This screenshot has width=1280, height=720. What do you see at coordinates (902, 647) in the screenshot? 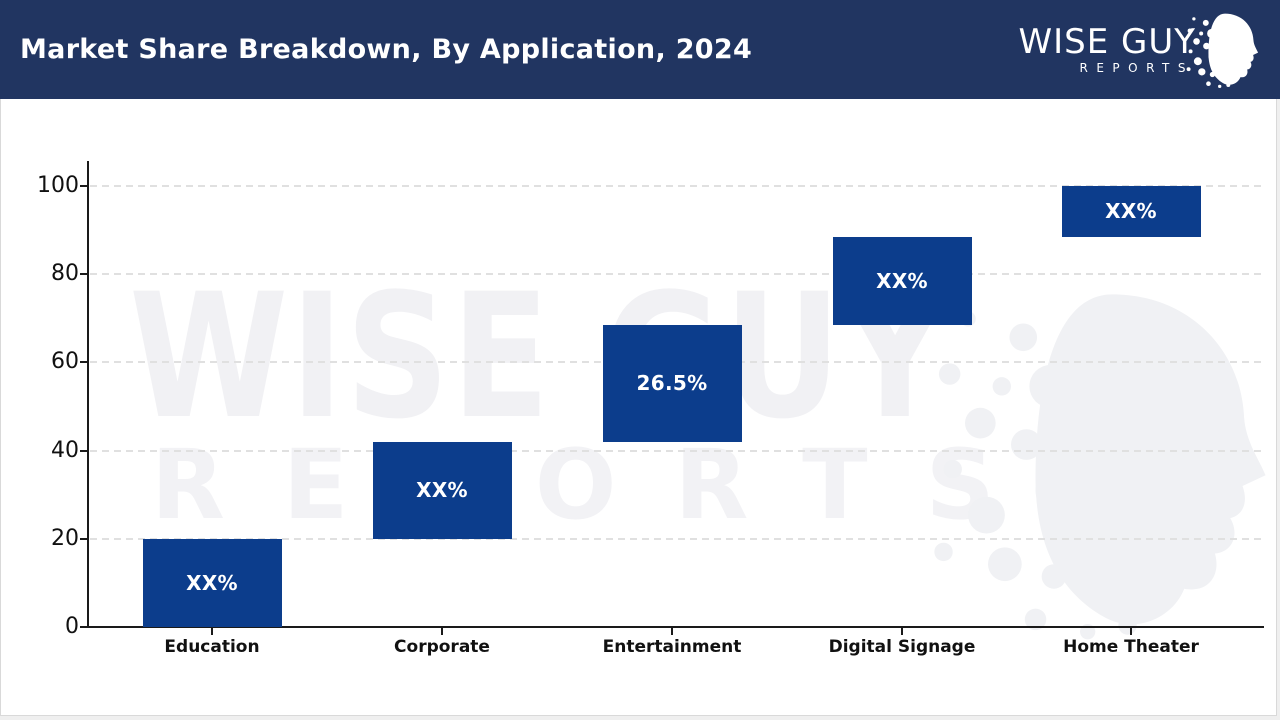
I see `x-category-label-digital-signage: Digital Signage` at bounding box center [902, 647].